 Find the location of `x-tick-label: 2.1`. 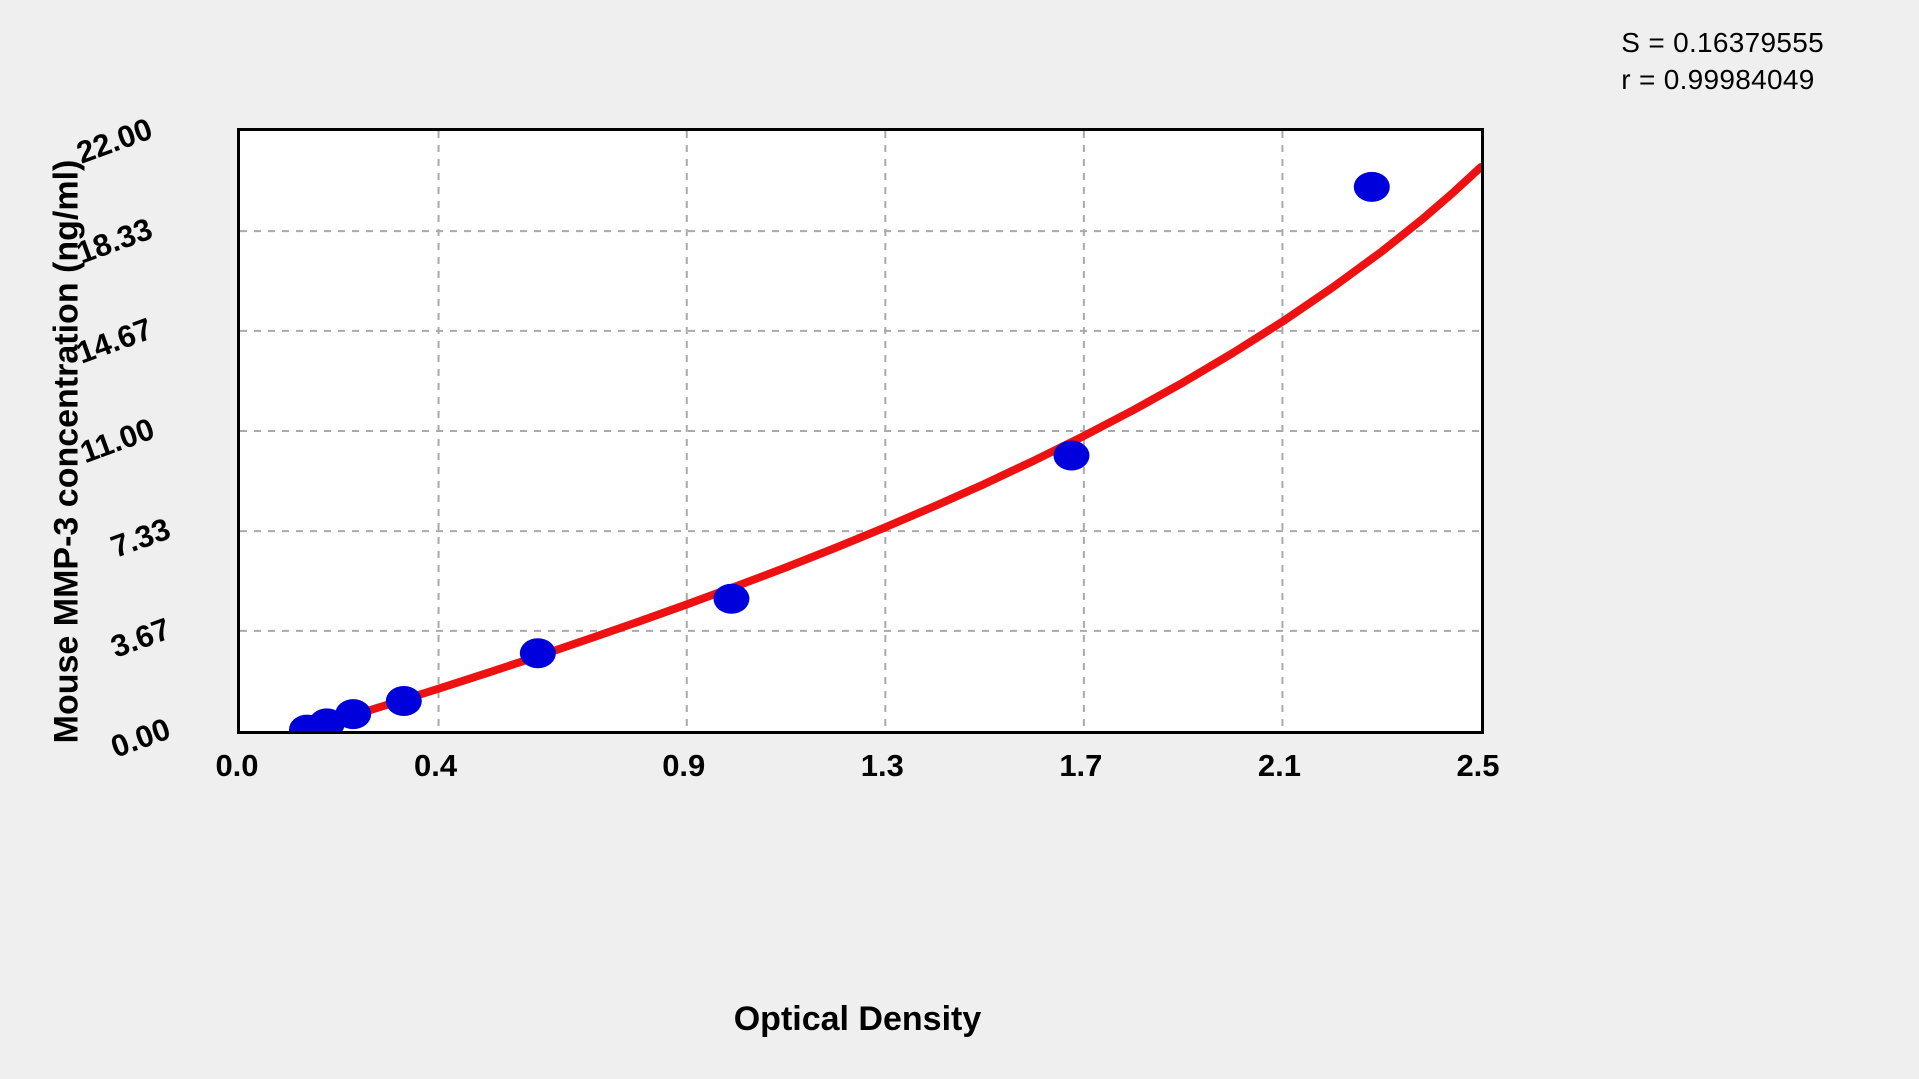

x-tick-label: 2.1 is located at coordinates (1279, 765).